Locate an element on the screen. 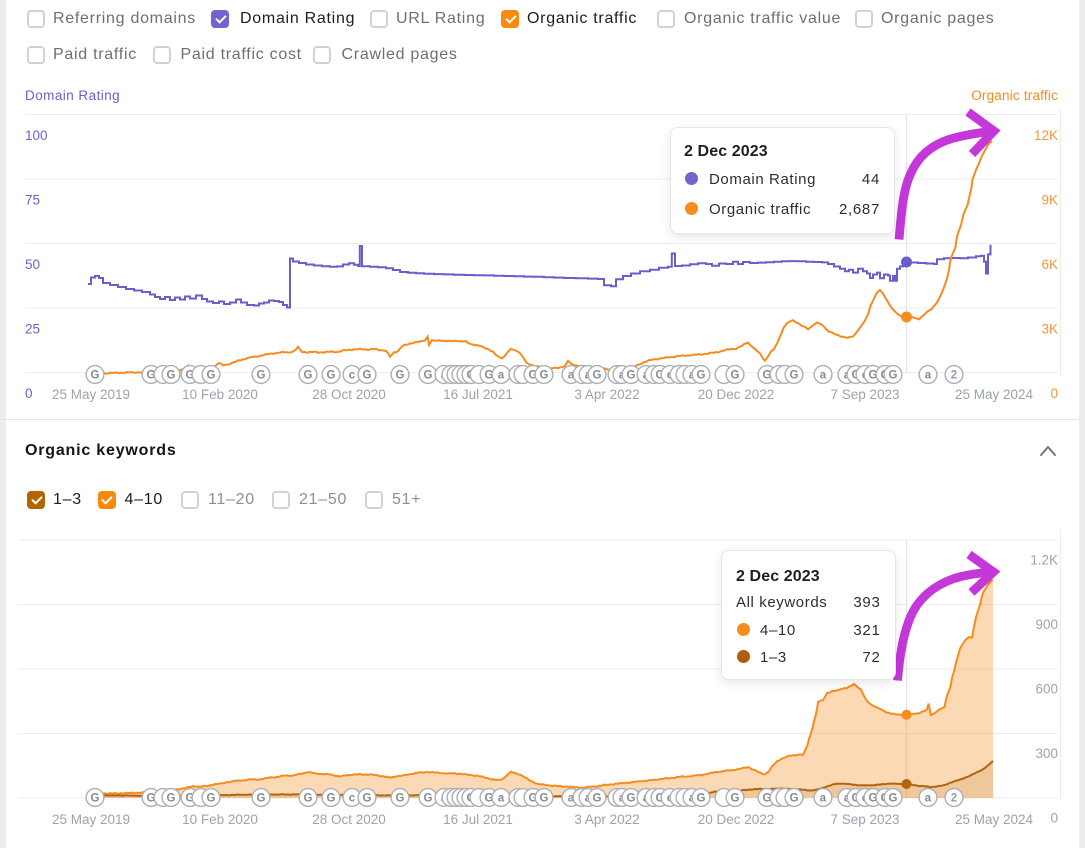  svg-text: 12K is located at coordinates (1046, 135).